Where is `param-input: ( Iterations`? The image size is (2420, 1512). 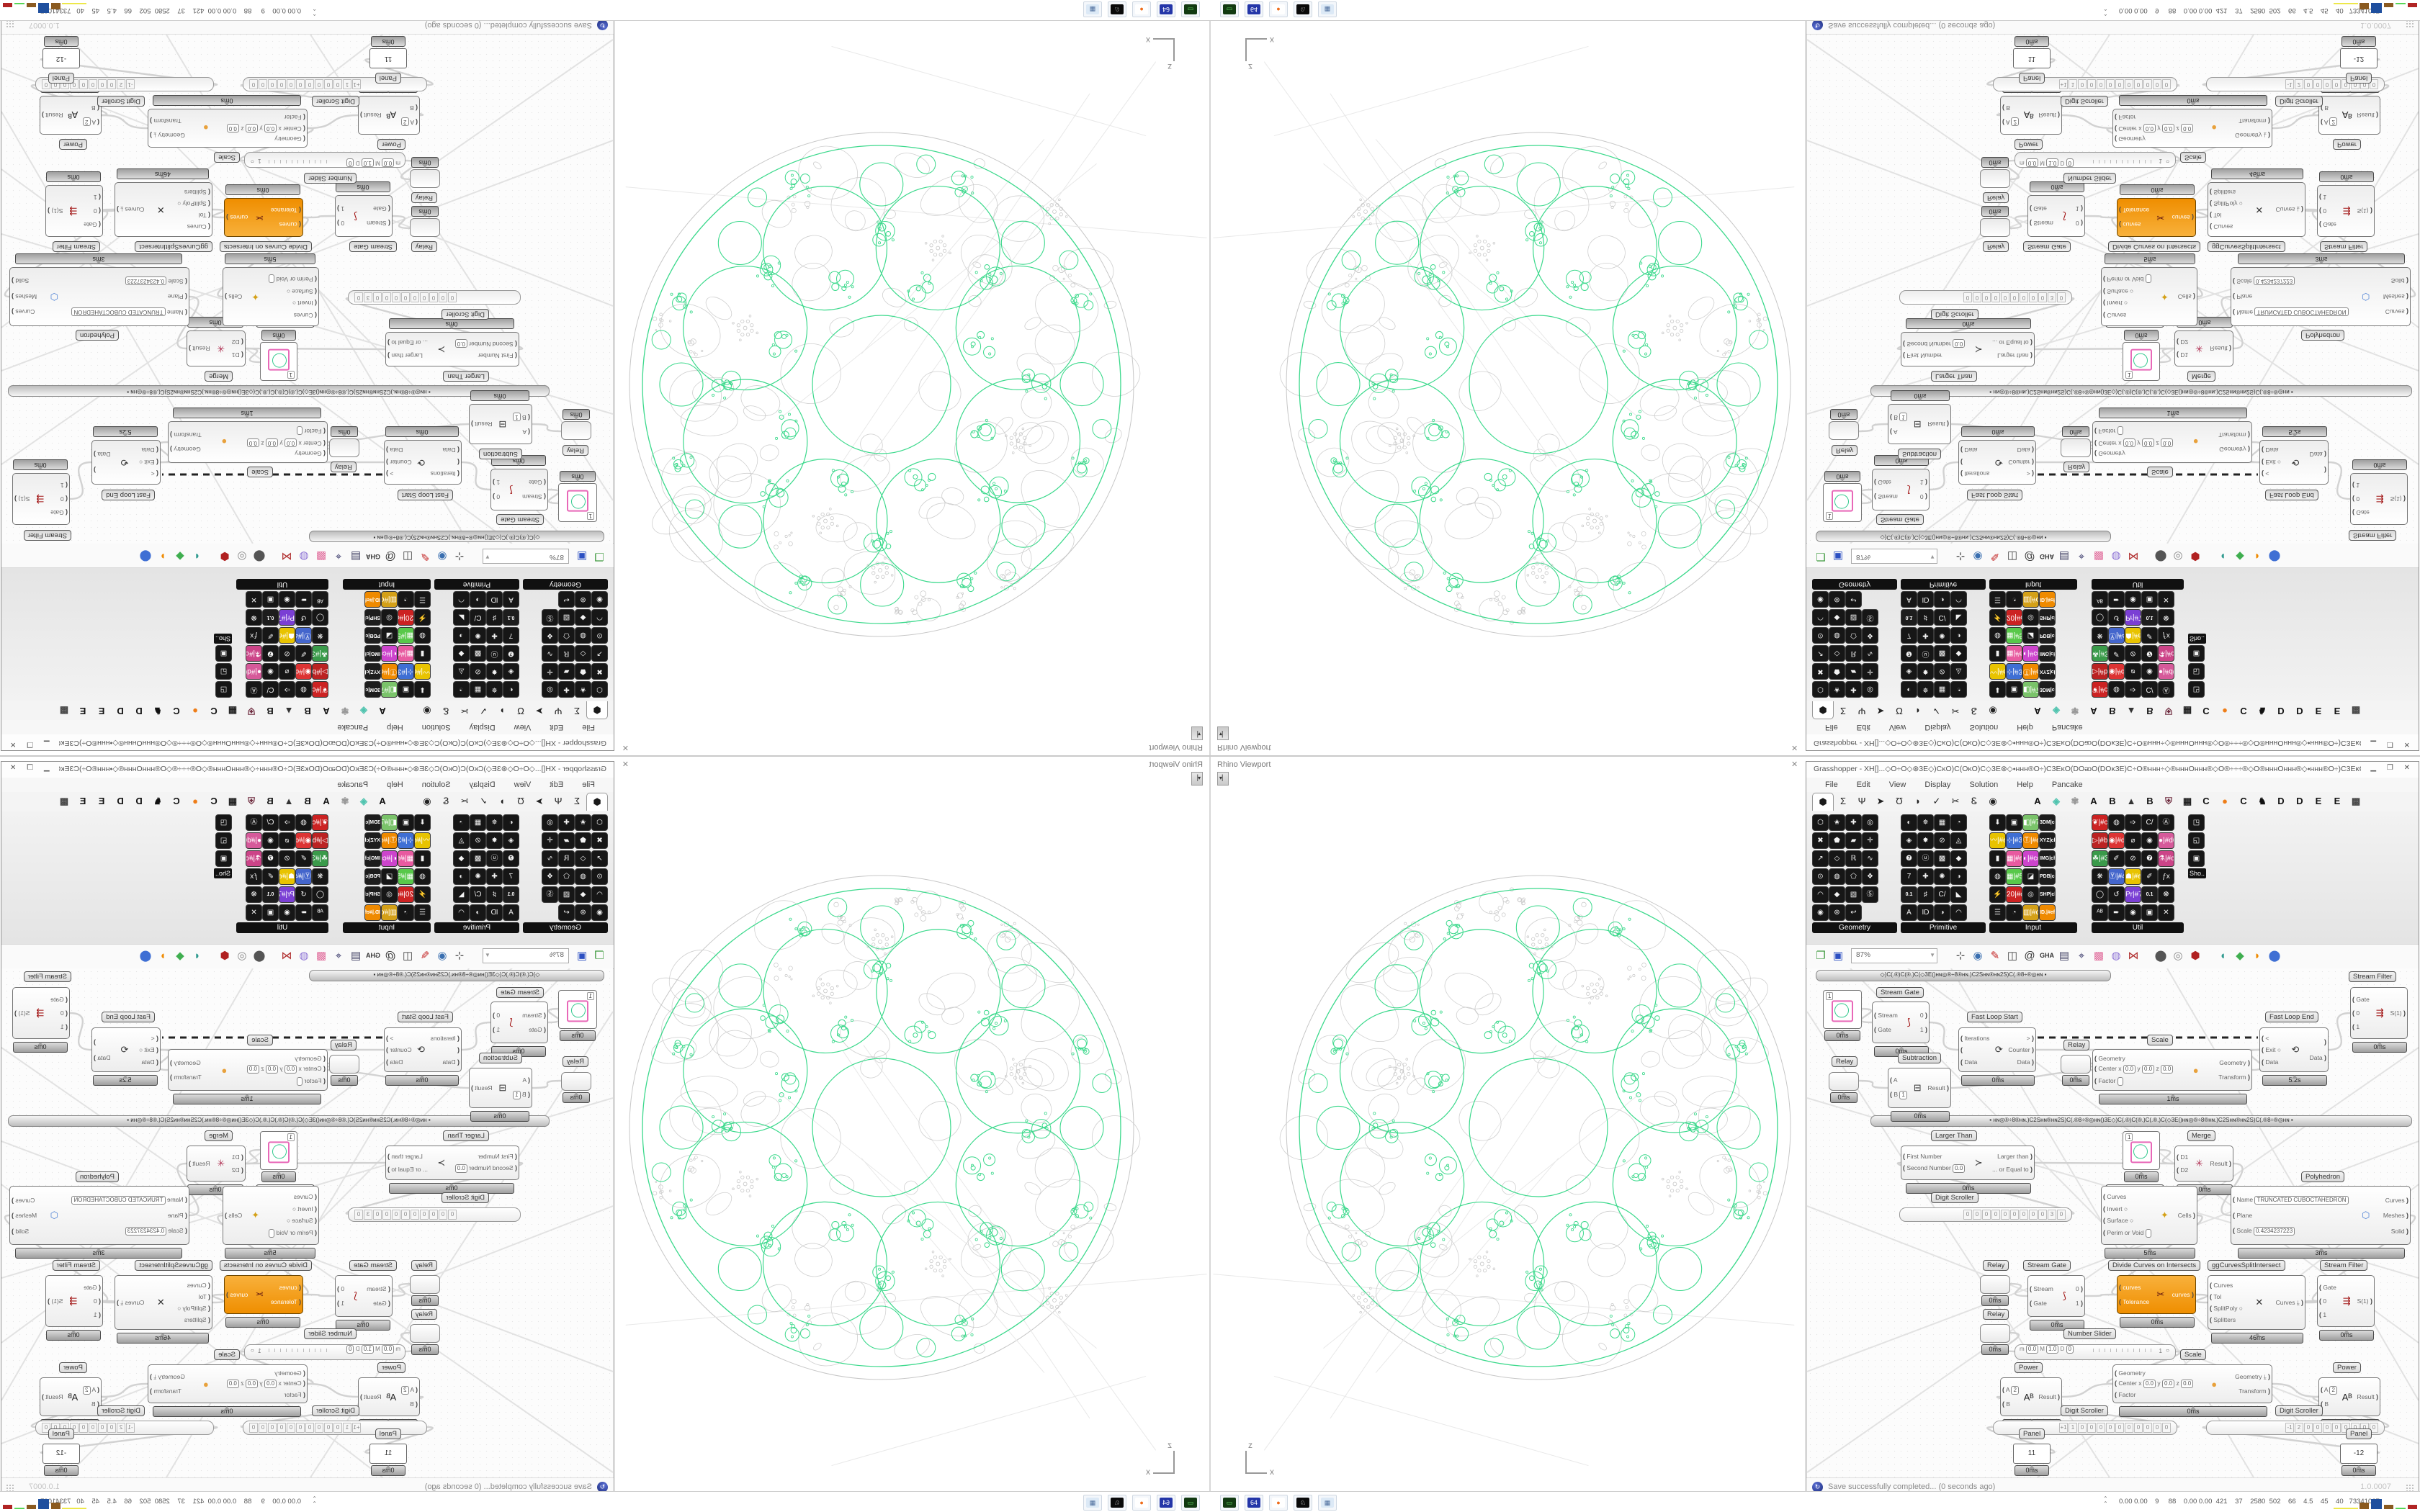
param-input: ( Iterations is located at coordinates (445, 474).